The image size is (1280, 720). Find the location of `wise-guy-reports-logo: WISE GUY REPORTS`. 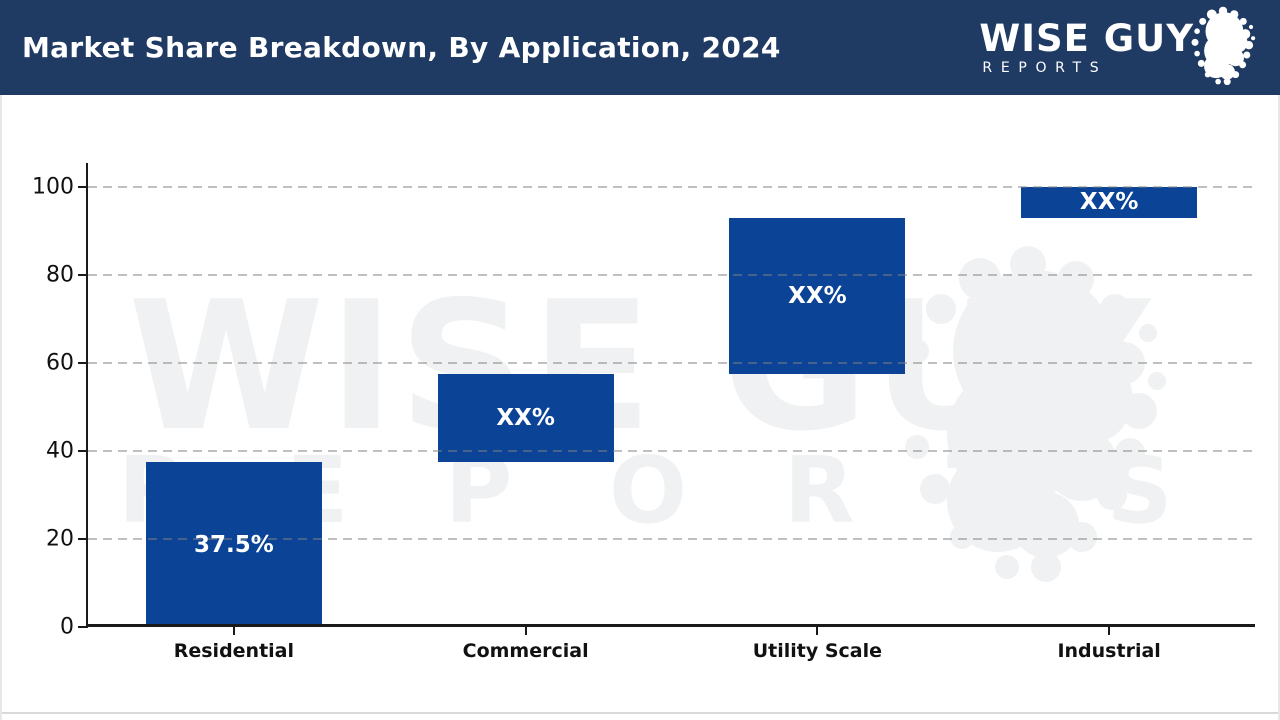

wise-guy-reports-logo: WISE GUY REPORTS is located at coordinates (1122, 48).